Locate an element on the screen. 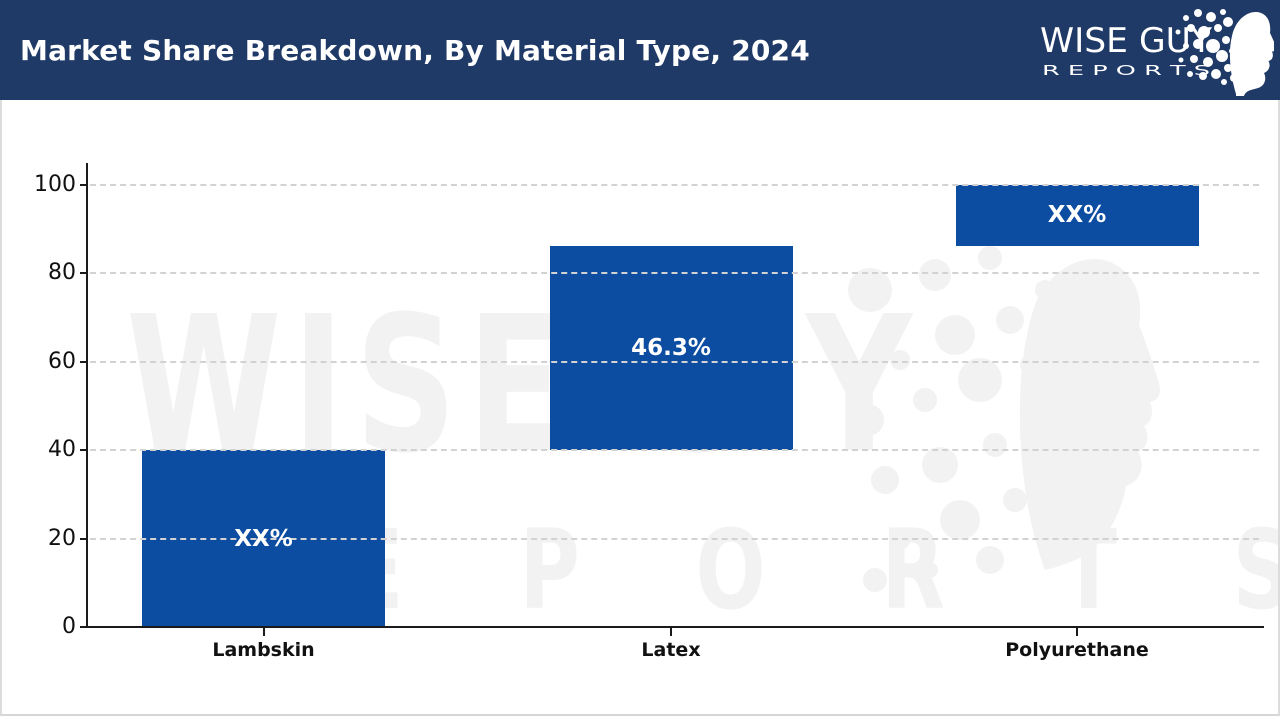 The image size is (1280, 720). logo-brand-text: WISE GUY is located at coordinates (1126, 41).